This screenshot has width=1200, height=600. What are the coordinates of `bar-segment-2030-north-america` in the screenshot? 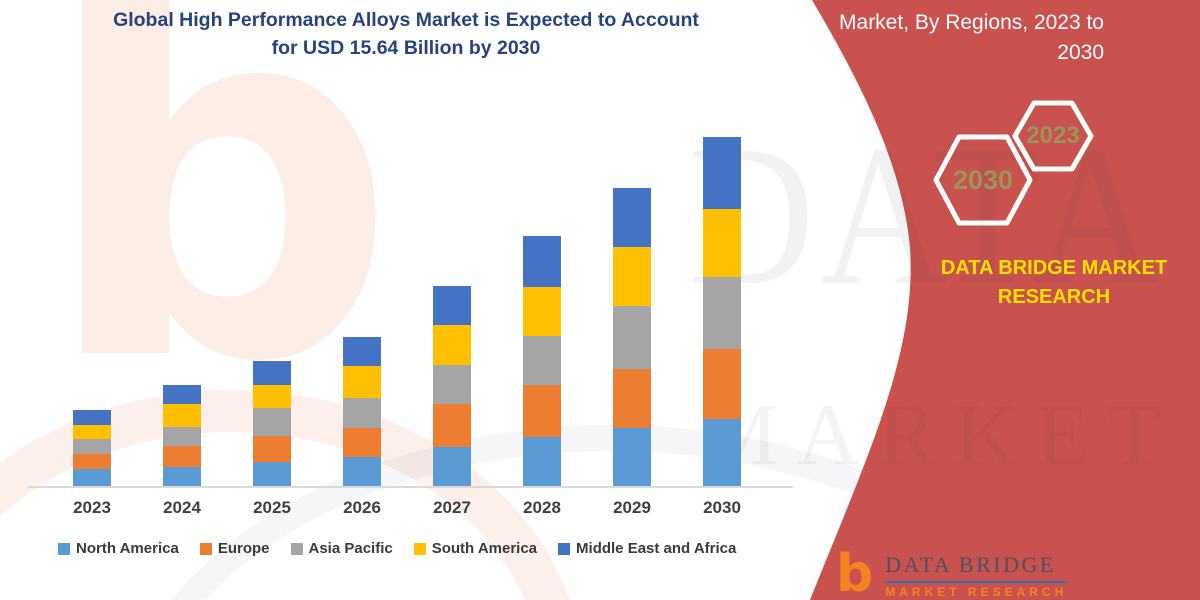 It's located at (722, 452).